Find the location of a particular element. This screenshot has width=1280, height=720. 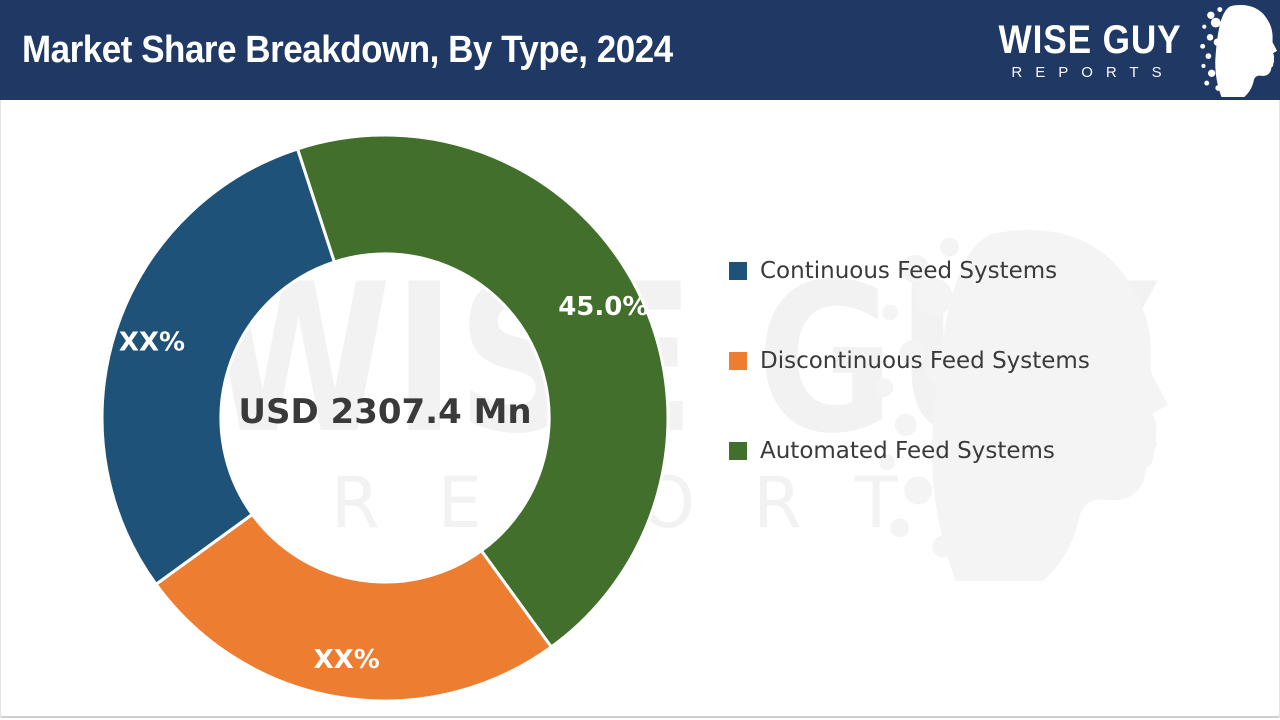

logo-wordmark-line2: REPORTS is located at coordinates (1093, 72).